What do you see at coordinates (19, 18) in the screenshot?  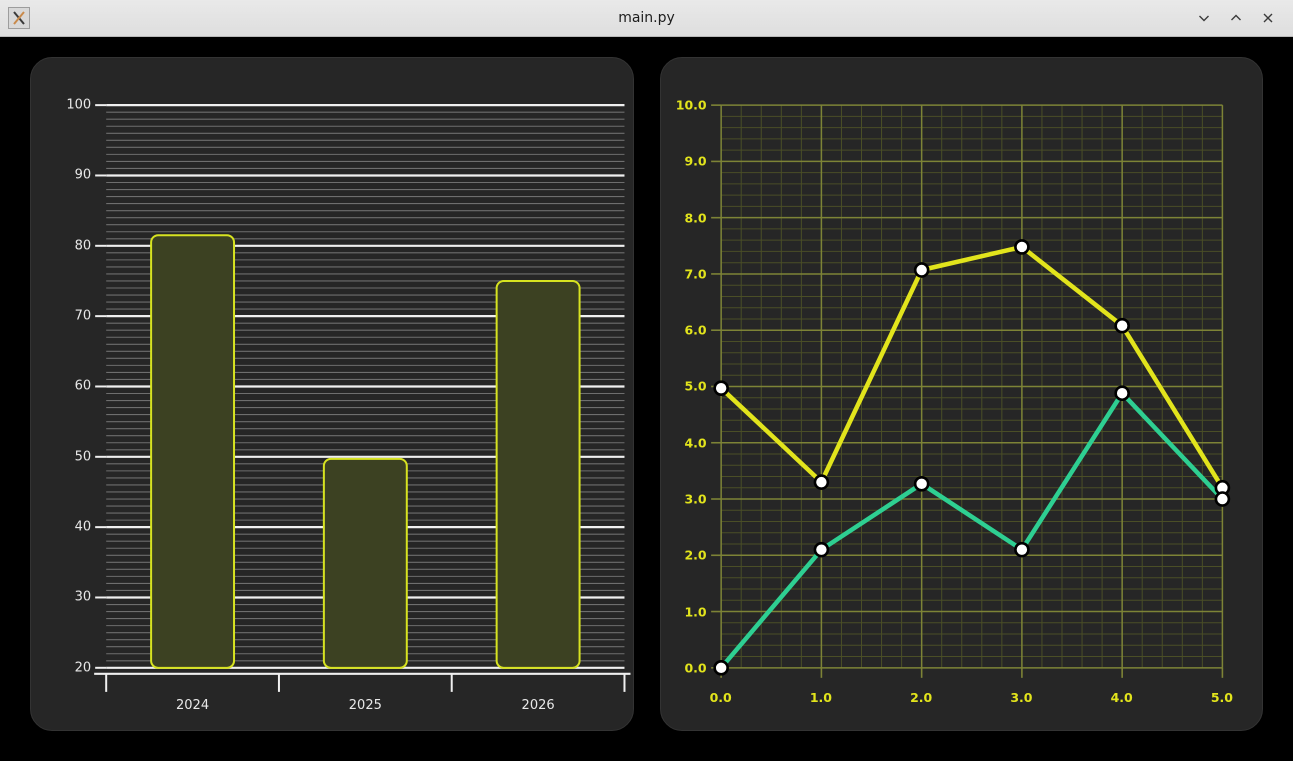 I see `python-x-icon` at bounding box center [19, 18].